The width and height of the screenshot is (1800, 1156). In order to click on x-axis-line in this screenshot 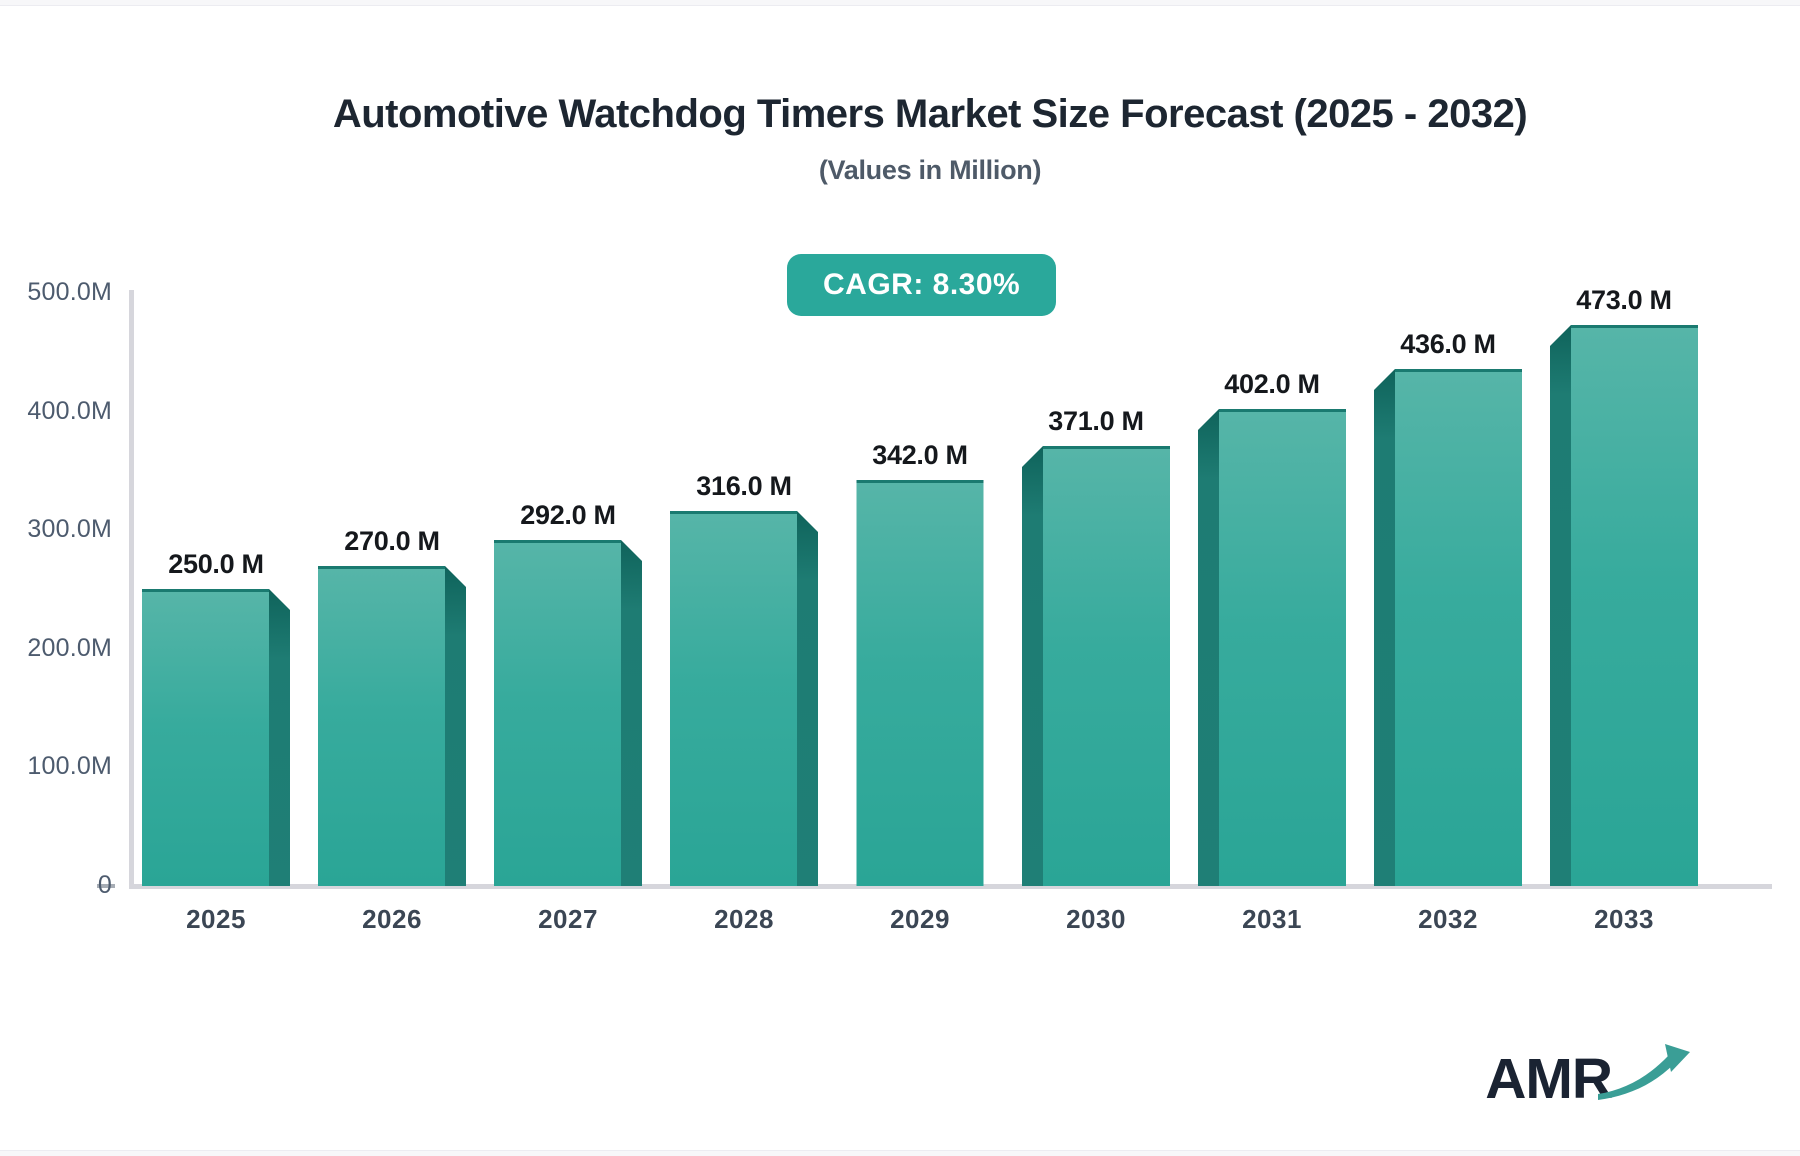, I will do `click(950, 886)`.